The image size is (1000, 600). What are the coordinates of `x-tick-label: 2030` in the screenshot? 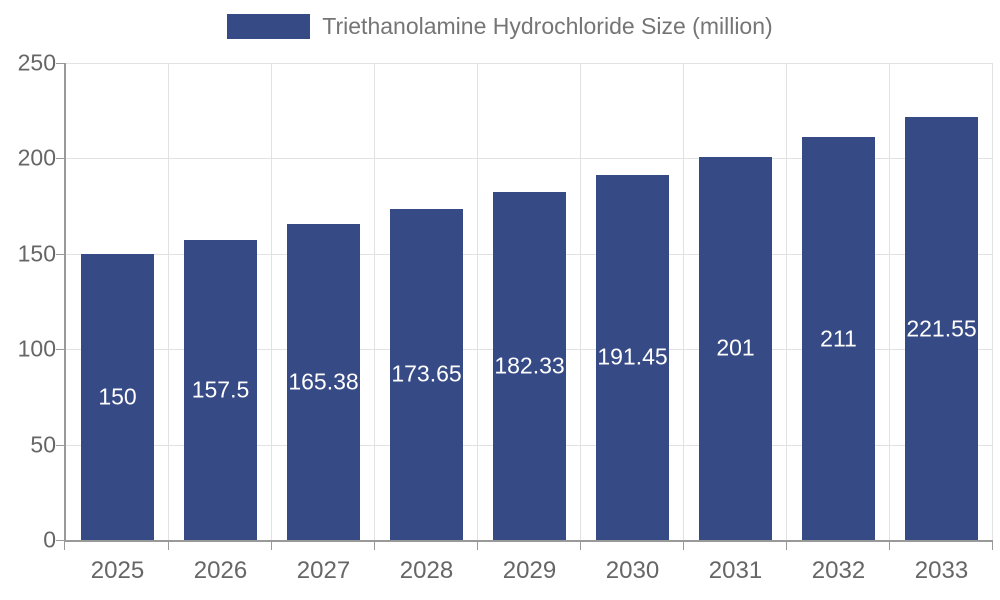 It's located at (632, 570).